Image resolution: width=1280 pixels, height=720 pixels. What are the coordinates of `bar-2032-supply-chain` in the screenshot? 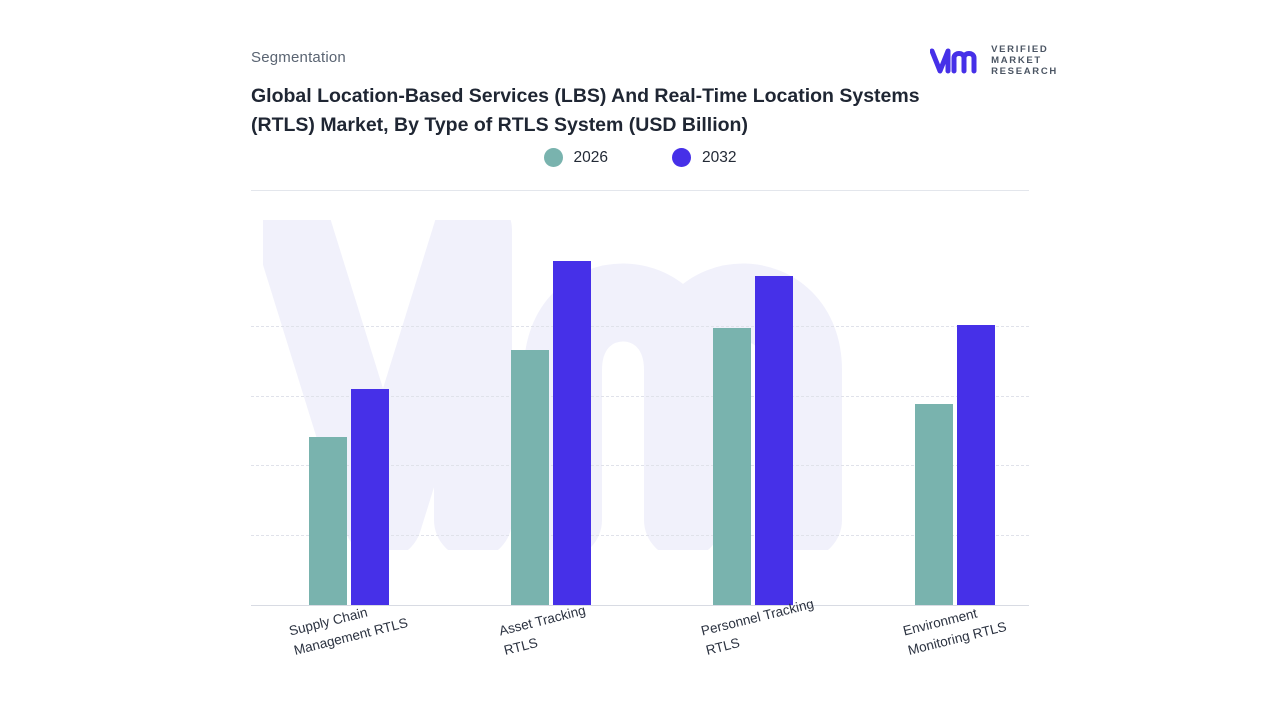 It's located at (370, 497).